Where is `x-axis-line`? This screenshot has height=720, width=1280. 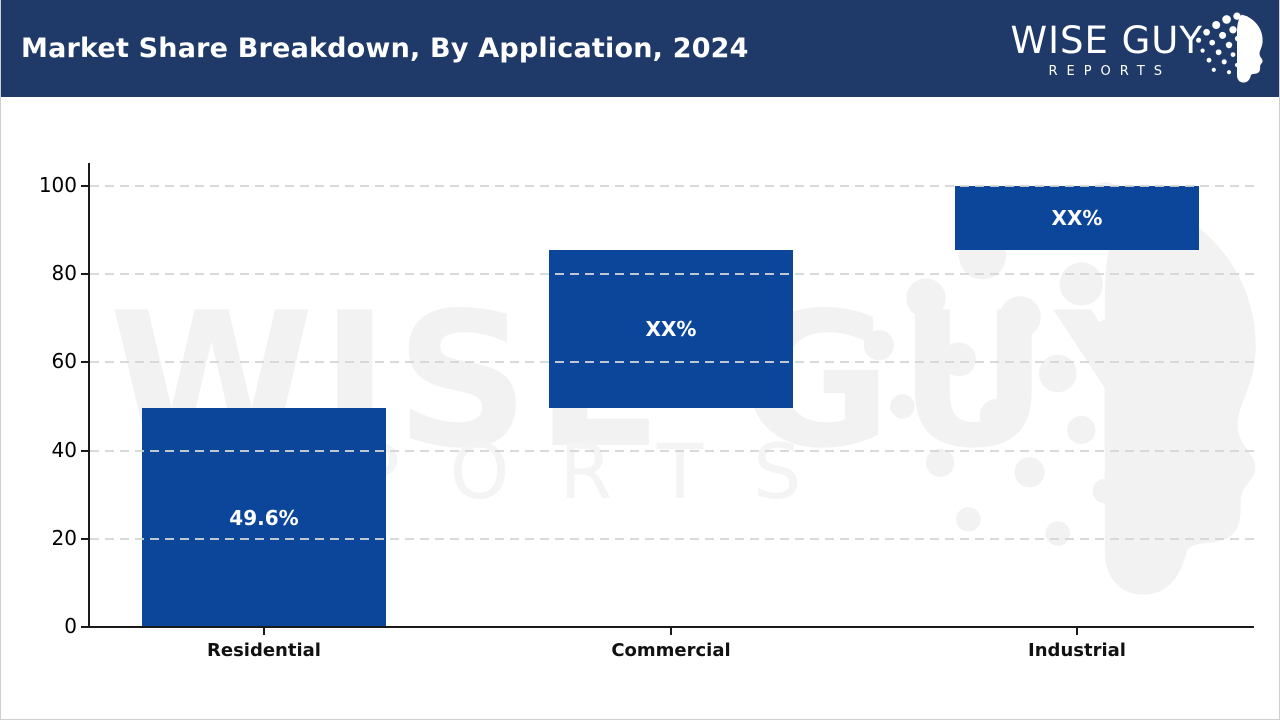
x-axis-line is located at coordinates (671, 627).